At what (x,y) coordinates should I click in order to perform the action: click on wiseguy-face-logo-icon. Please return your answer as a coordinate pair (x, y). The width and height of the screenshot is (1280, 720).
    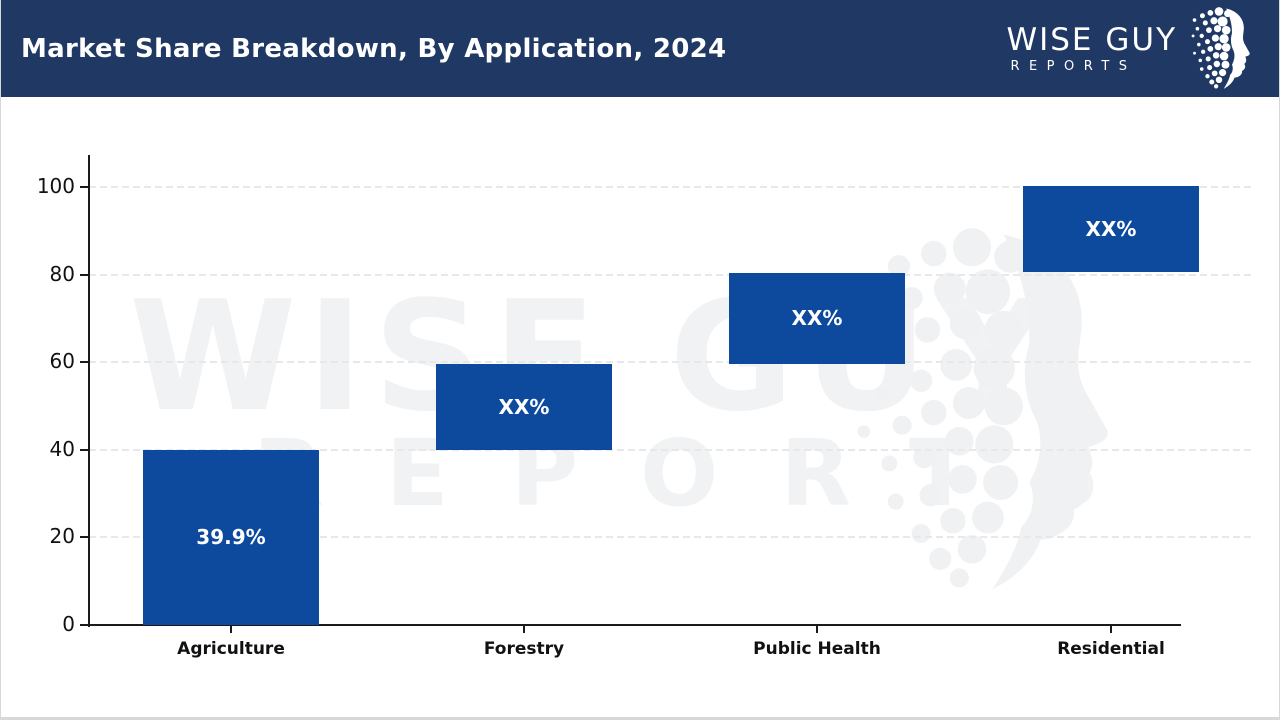
    Looking at the image, I should click on (1220, 48).